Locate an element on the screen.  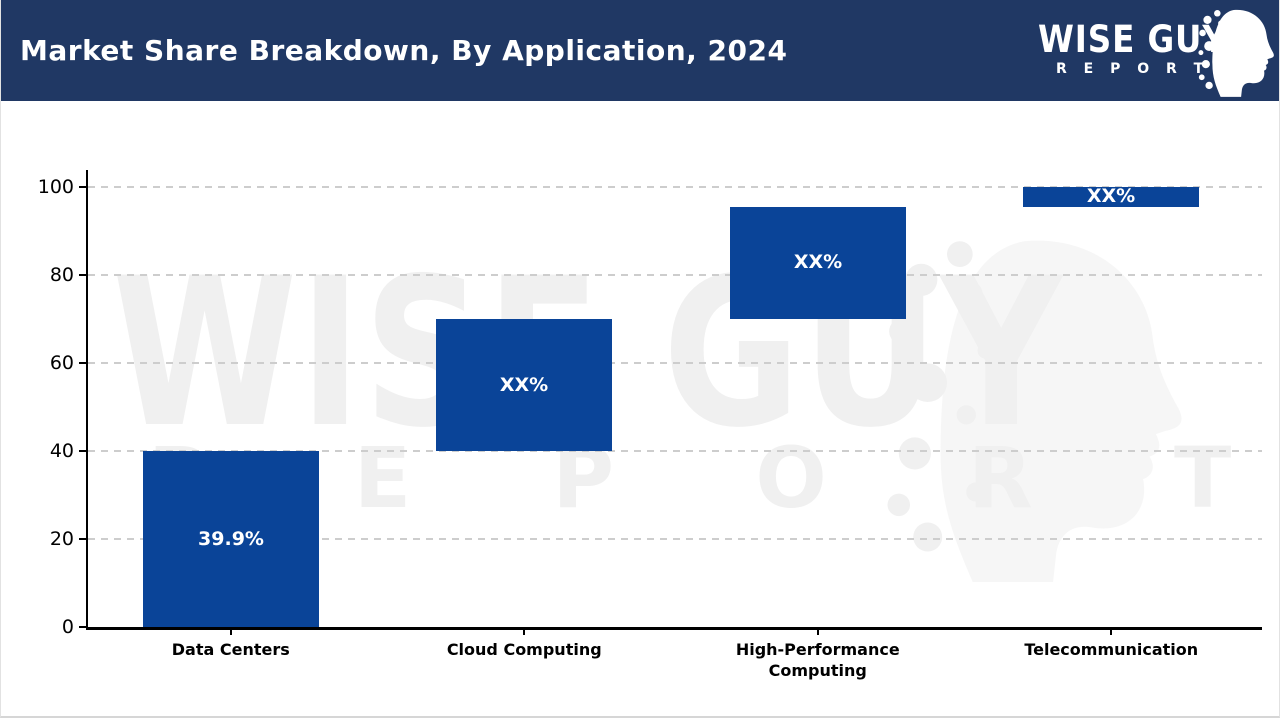
bar-high-performance-computing: XX% is located at coordinates (818, 262).